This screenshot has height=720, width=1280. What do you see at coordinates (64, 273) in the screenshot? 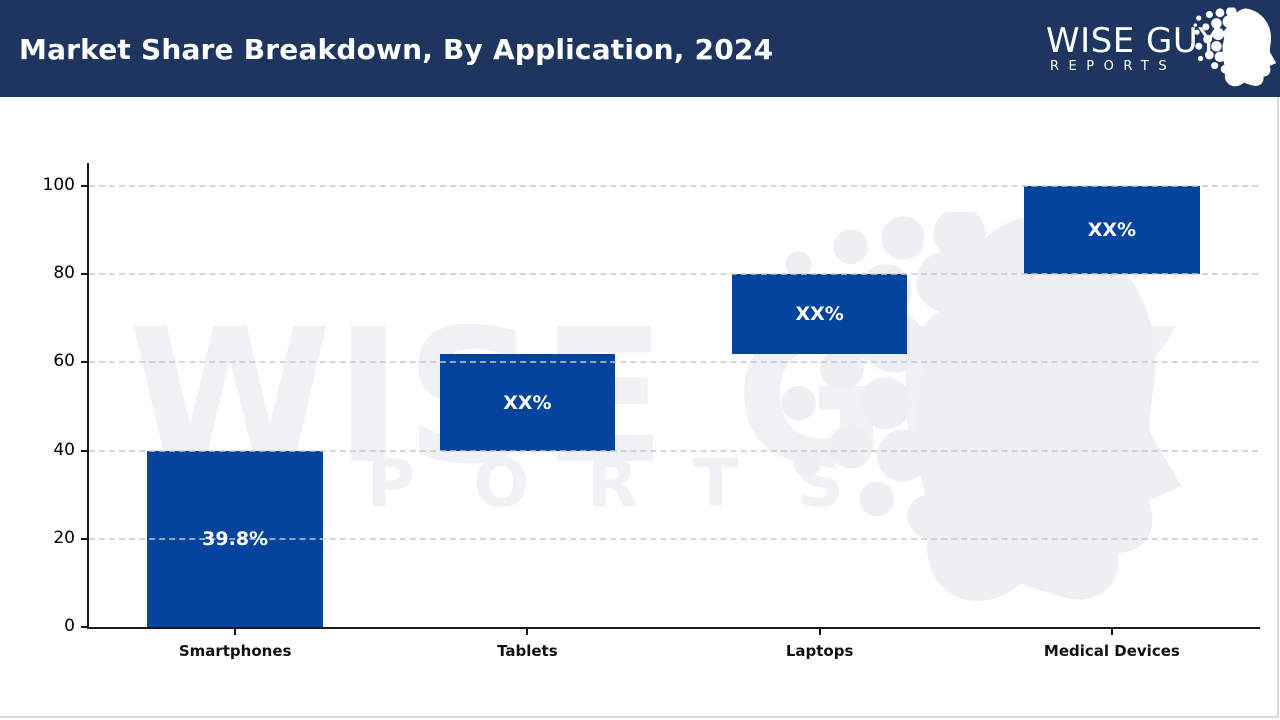
I see `y-tick-label-80: 80` at bounding box center [64, 273].